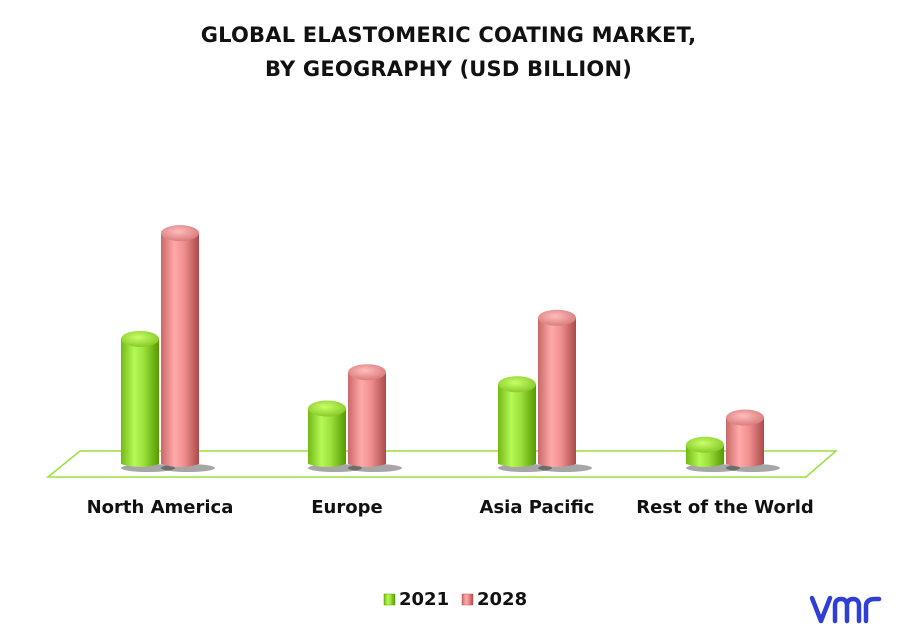 The width and height of the screenshot is (897, 632). Describe the element at coordinates (160, 507) in the screenshot. I see `category-label: North America` at that location.